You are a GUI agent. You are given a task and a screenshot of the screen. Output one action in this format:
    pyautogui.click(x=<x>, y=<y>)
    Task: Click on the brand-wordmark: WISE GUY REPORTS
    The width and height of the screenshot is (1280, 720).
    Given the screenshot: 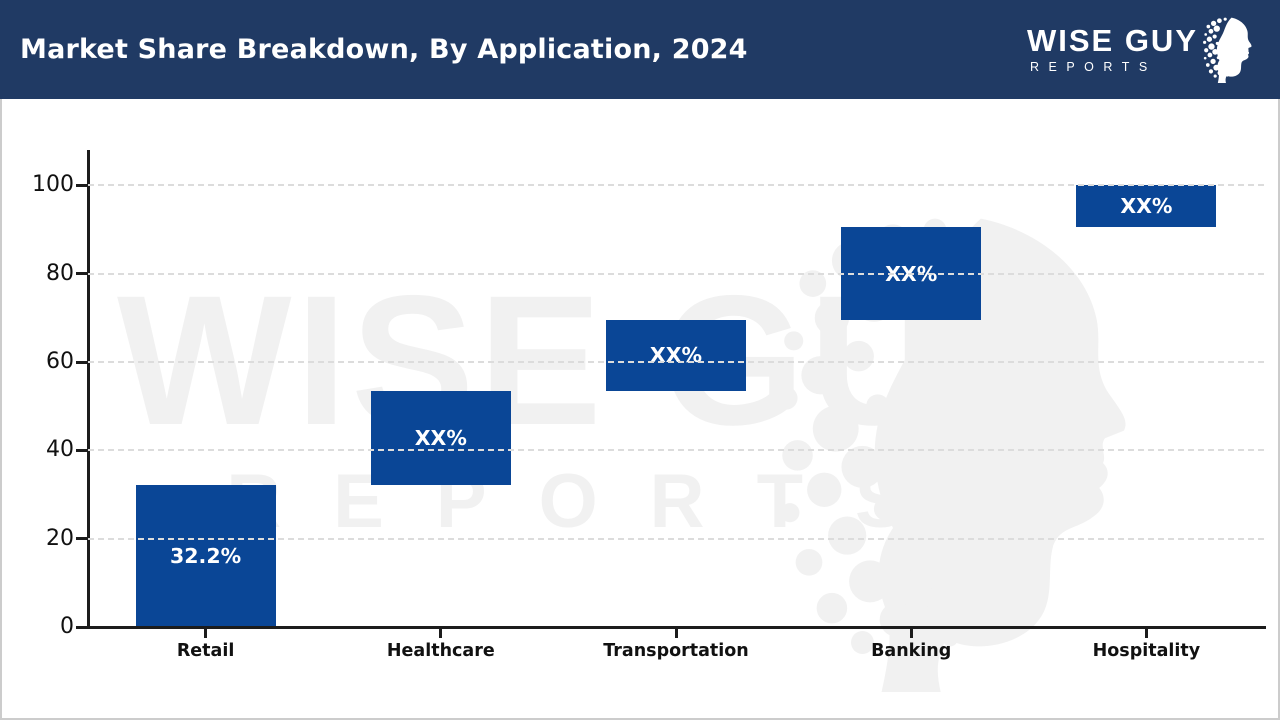 What is the action you would take?
    pyautogui.click(x=1112, y=49)
    